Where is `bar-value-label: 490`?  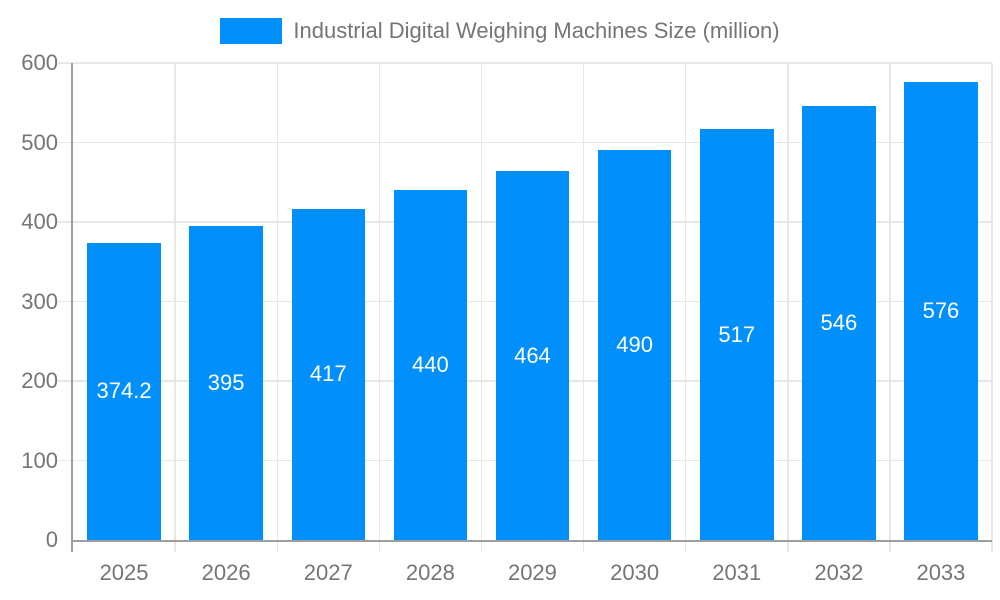 bar-value-label: 490 is located at coordinates (634, 345).